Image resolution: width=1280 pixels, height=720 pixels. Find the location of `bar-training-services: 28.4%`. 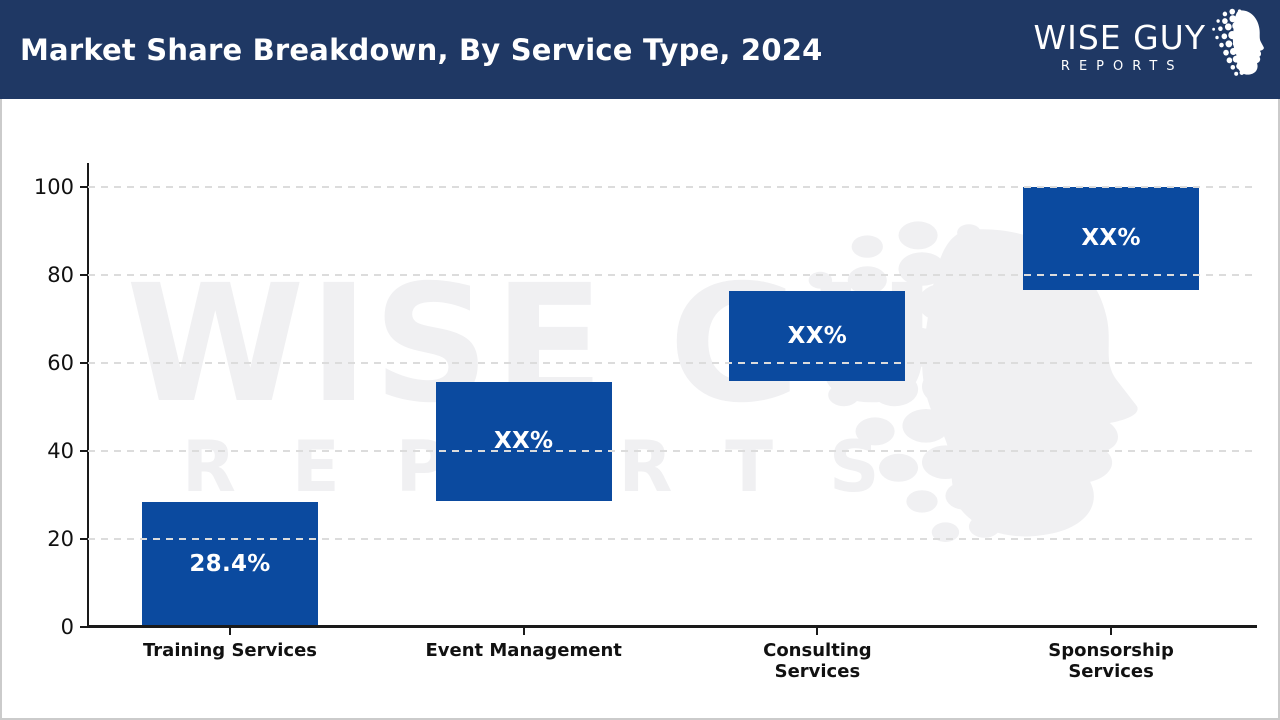

bar-training-services: 28.4% is located at coordinates (230, 564).